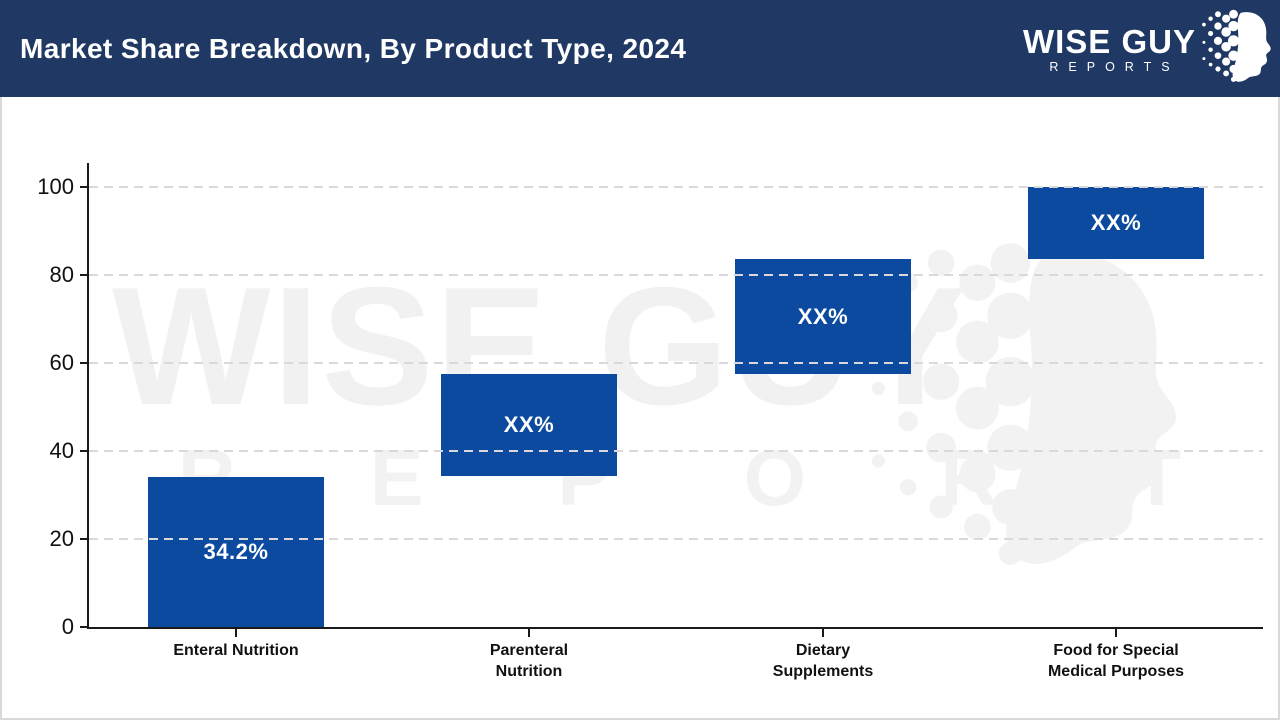 The height and width of the screenshot is (720, 1280). I want to click on dotted-head-icon, so click(1236, 45).